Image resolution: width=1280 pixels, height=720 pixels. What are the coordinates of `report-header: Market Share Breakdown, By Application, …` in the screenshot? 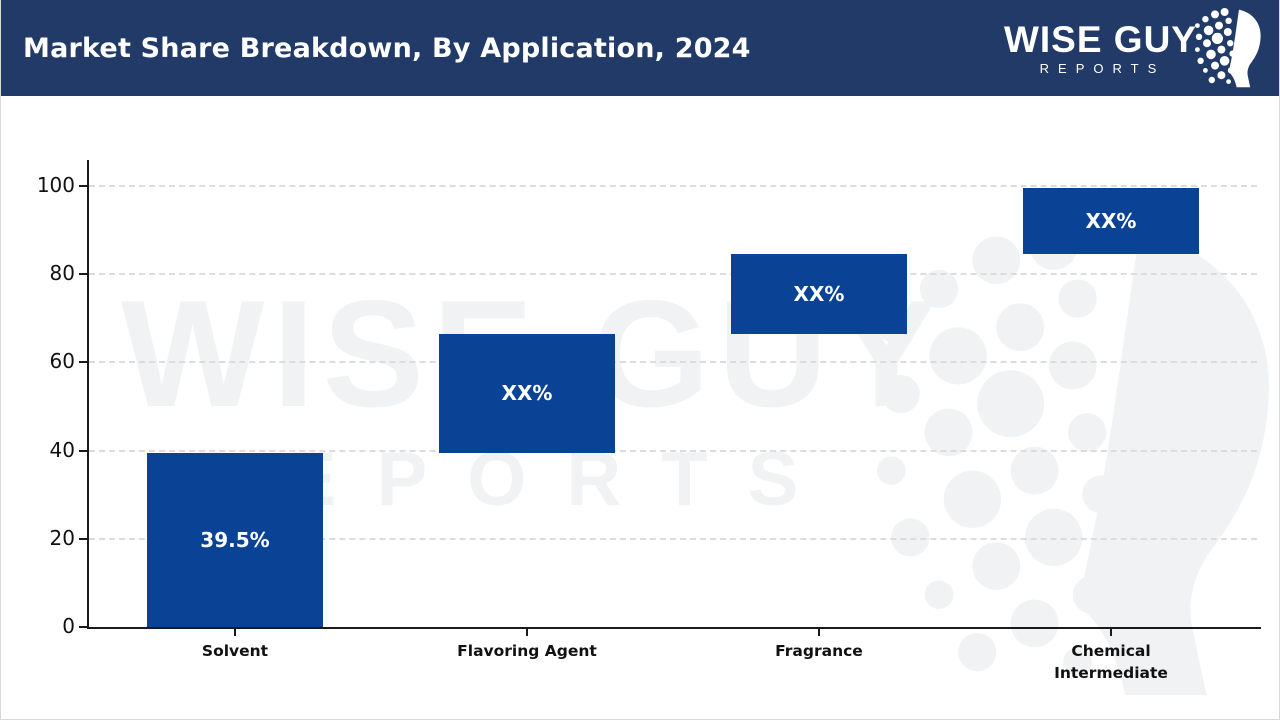 It's located at (640, 48).